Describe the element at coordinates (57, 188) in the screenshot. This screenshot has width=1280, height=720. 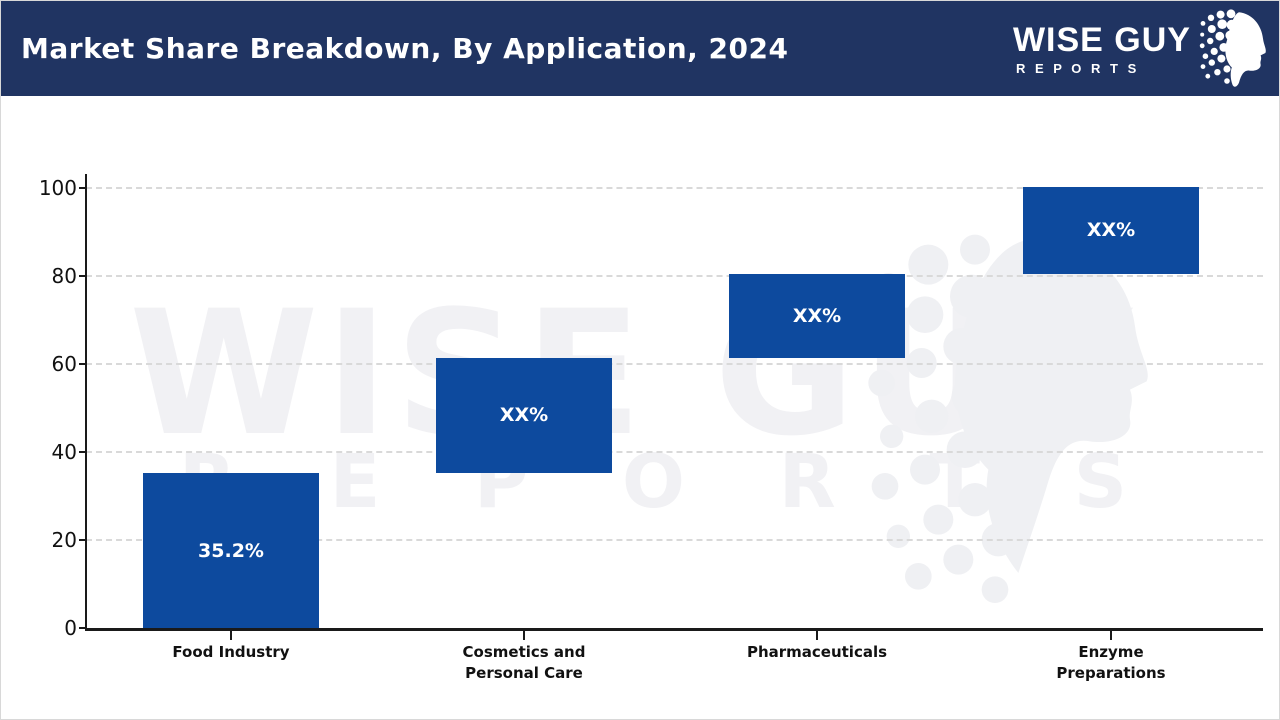
I see `y-tick-label: 100` at that location.